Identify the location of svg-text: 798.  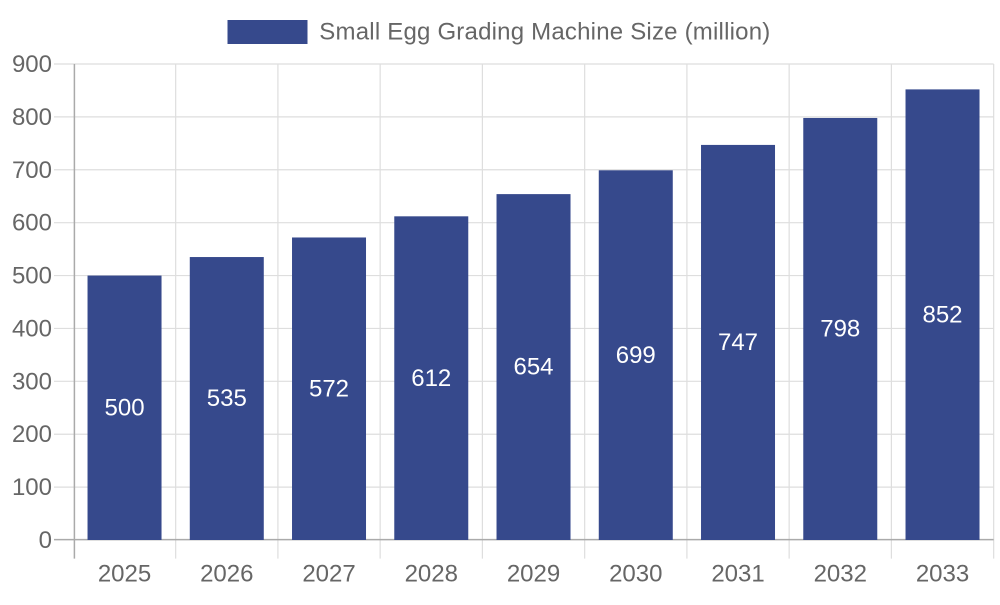
(840, 329).